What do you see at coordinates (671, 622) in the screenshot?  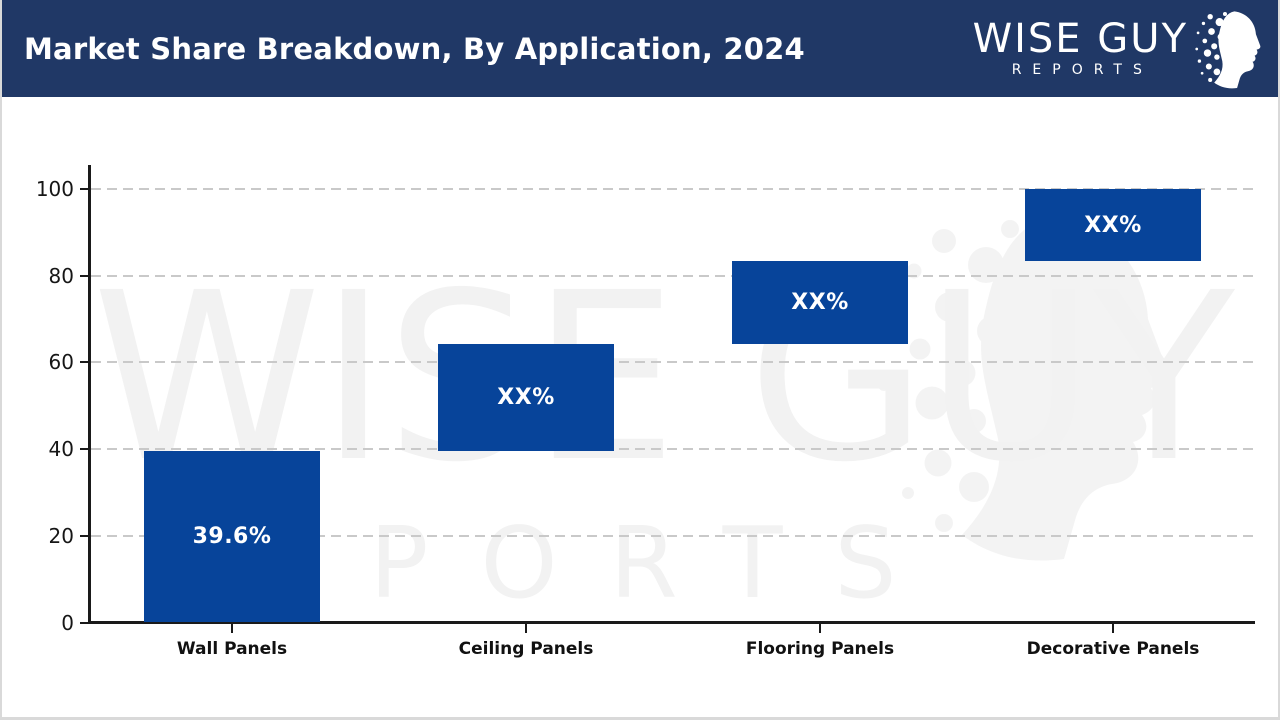 I see `x-axis-line` at bounding box center [671, 622].